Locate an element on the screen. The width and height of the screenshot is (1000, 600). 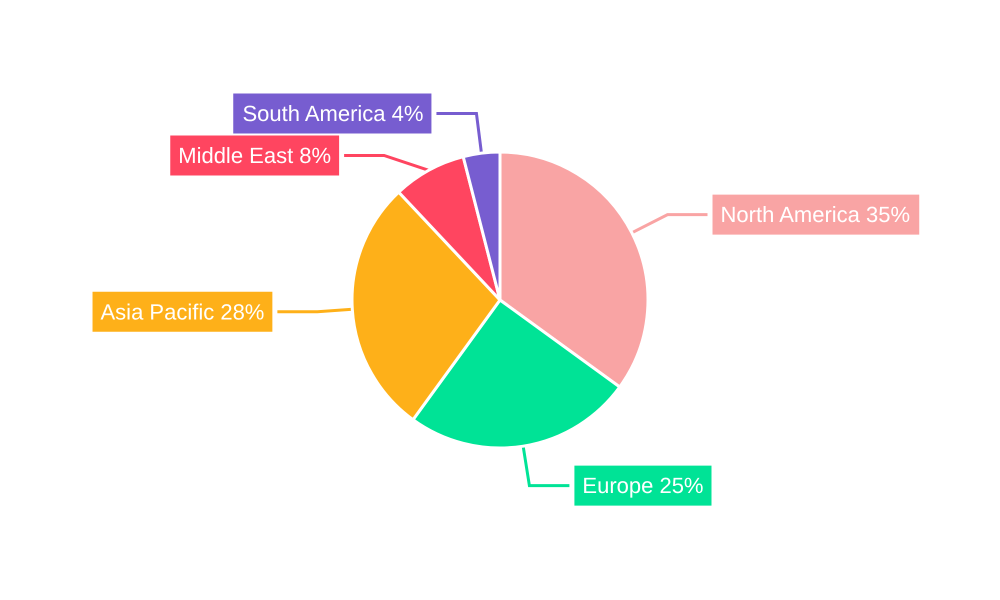
slice-label: South America 4% is located at coordinates (333, 113).